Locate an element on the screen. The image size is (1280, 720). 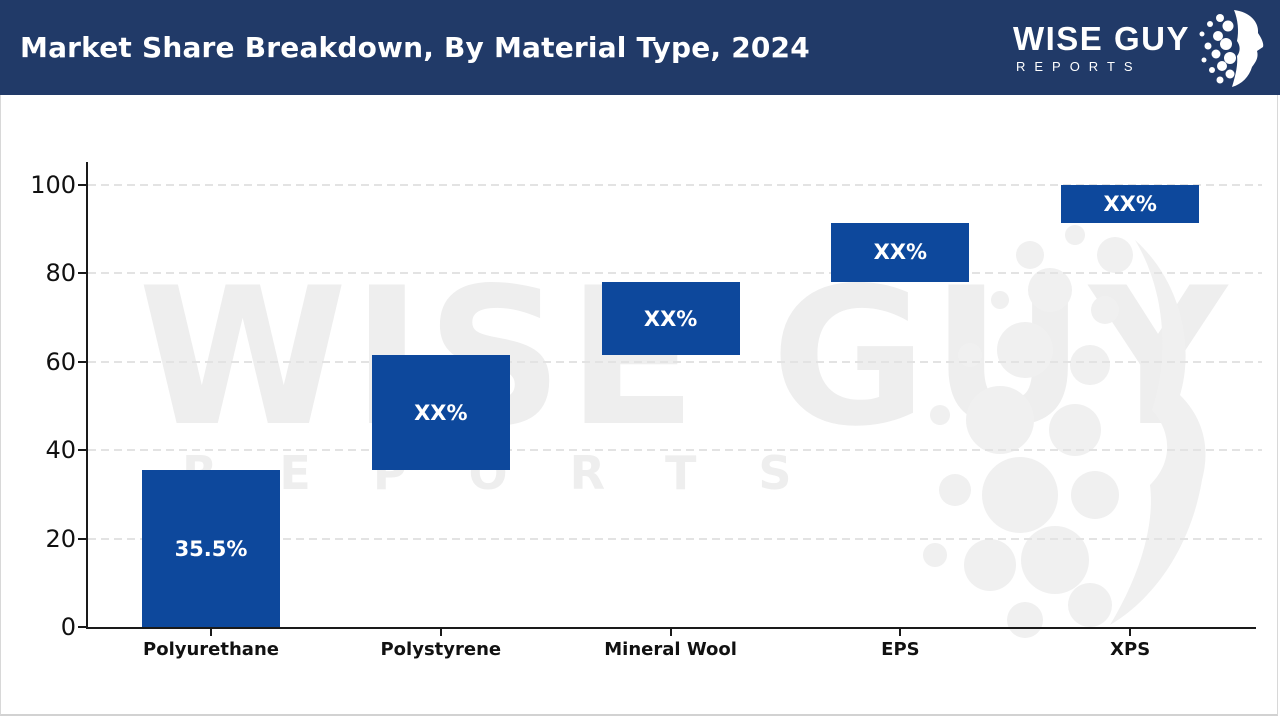
y-tick-label: 20 is located at coordinates (60, 538).